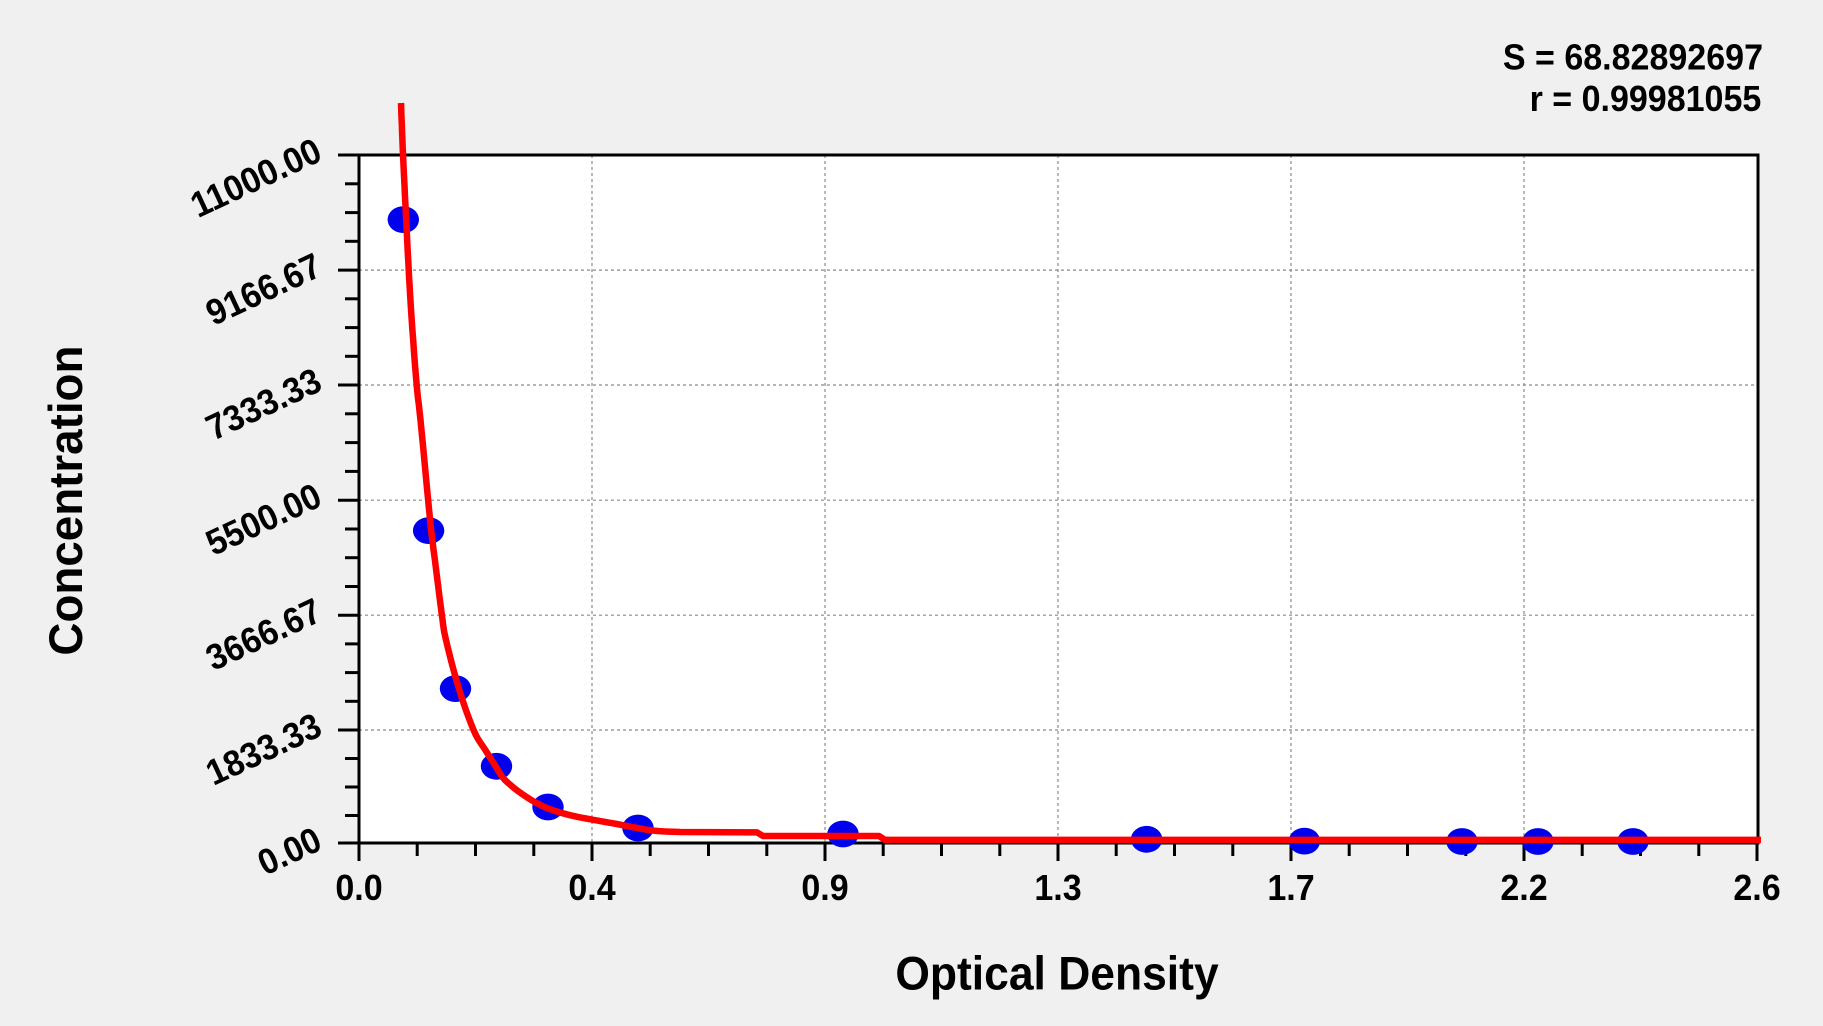 Image resolution: width=1823 pixels, height=1026 pixels. Describe the element at coordinates (263, 634) in the screenshot. I see `svg-text: 3666.67` at that location.